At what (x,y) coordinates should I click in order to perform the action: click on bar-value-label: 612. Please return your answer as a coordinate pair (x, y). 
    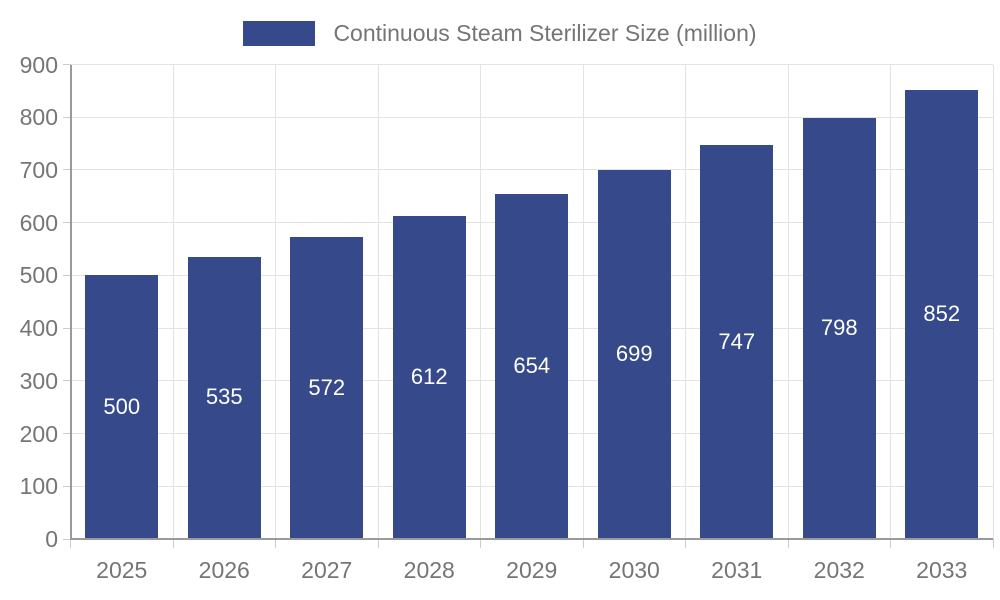
    Looking at the image, I should click on (429, 377).